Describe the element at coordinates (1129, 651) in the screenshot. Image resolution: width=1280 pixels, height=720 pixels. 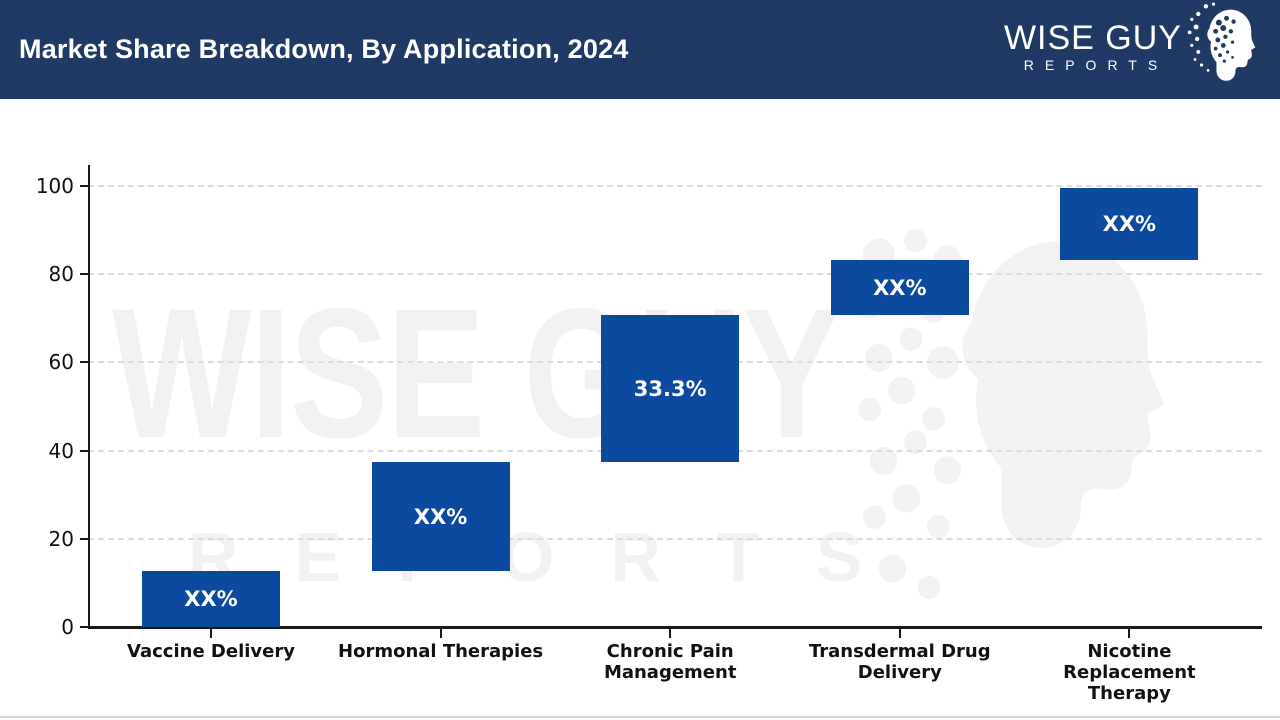
I see `category-label-line: Nicotine` at that location.